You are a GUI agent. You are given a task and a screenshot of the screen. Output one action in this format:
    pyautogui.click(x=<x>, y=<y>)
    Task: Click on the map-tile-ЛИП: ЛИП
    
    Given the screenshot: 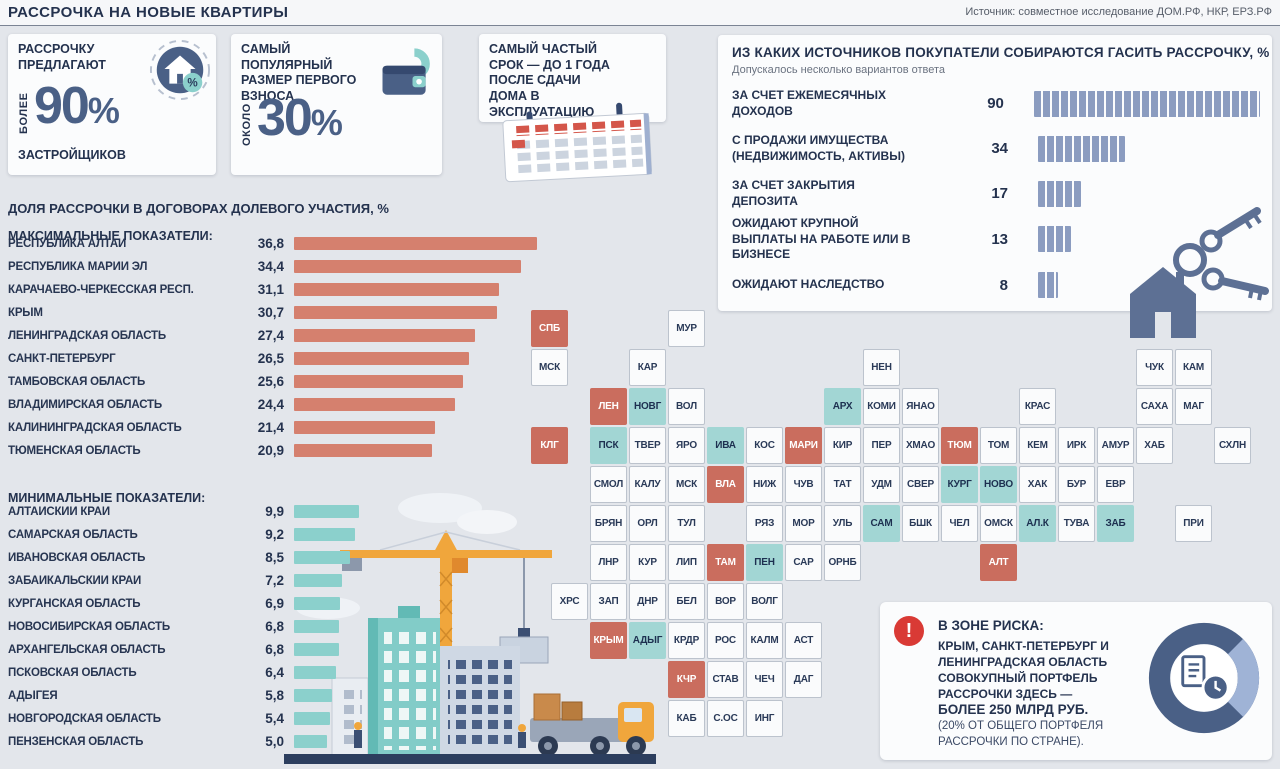 What is the action you would take?
    pyautogui.click(x=686, y=562)
    